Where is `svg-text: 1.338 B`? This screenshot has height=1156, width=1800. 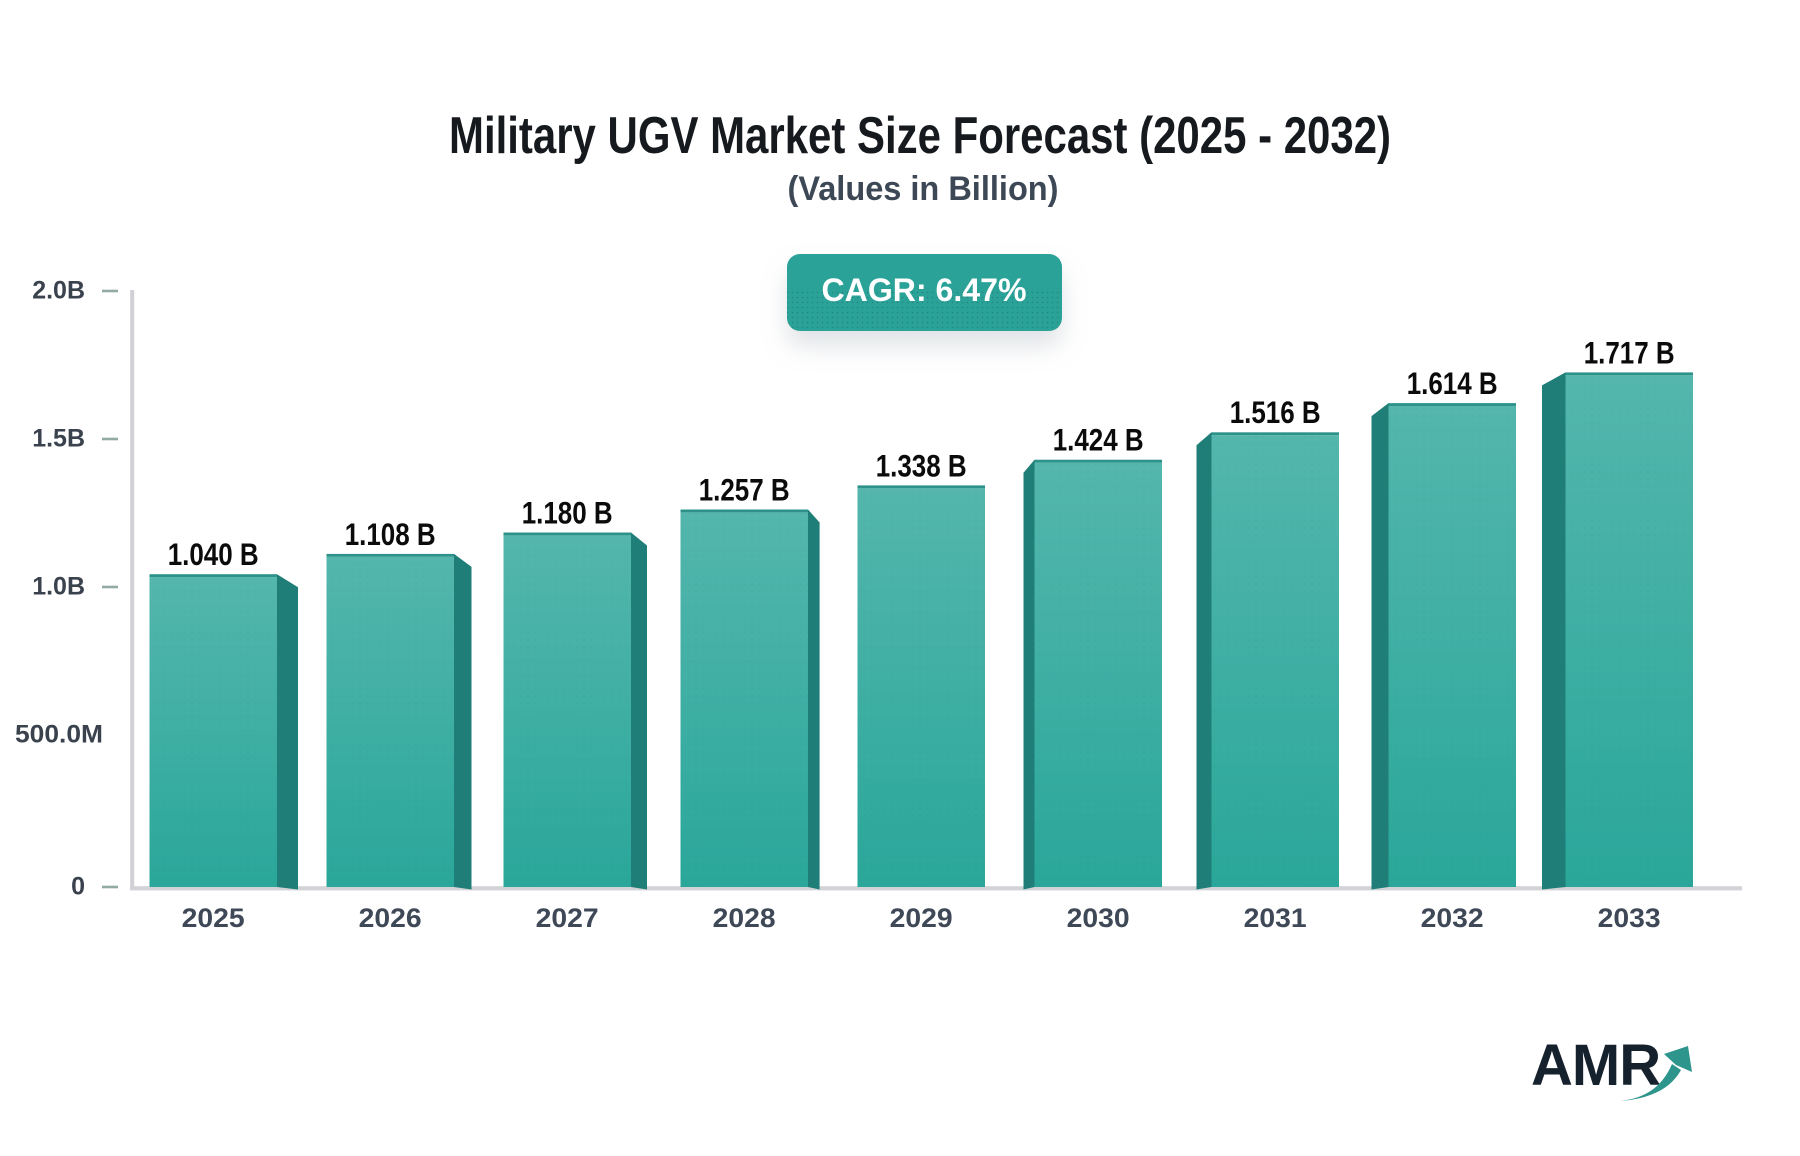
svg-text: 1.338 B is located at coordinates (921, 465).